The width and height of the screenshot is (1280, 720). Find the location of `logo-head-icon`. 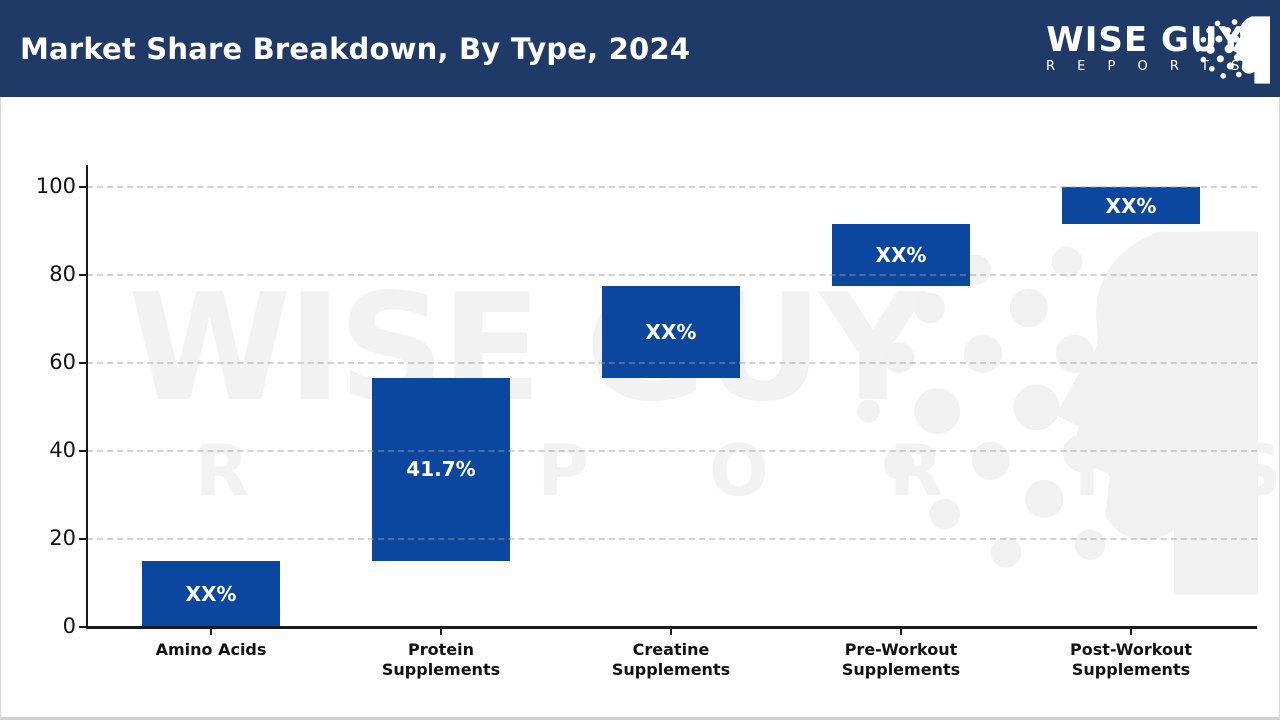

logo-head-icon is located at coordinates (1232, 50).